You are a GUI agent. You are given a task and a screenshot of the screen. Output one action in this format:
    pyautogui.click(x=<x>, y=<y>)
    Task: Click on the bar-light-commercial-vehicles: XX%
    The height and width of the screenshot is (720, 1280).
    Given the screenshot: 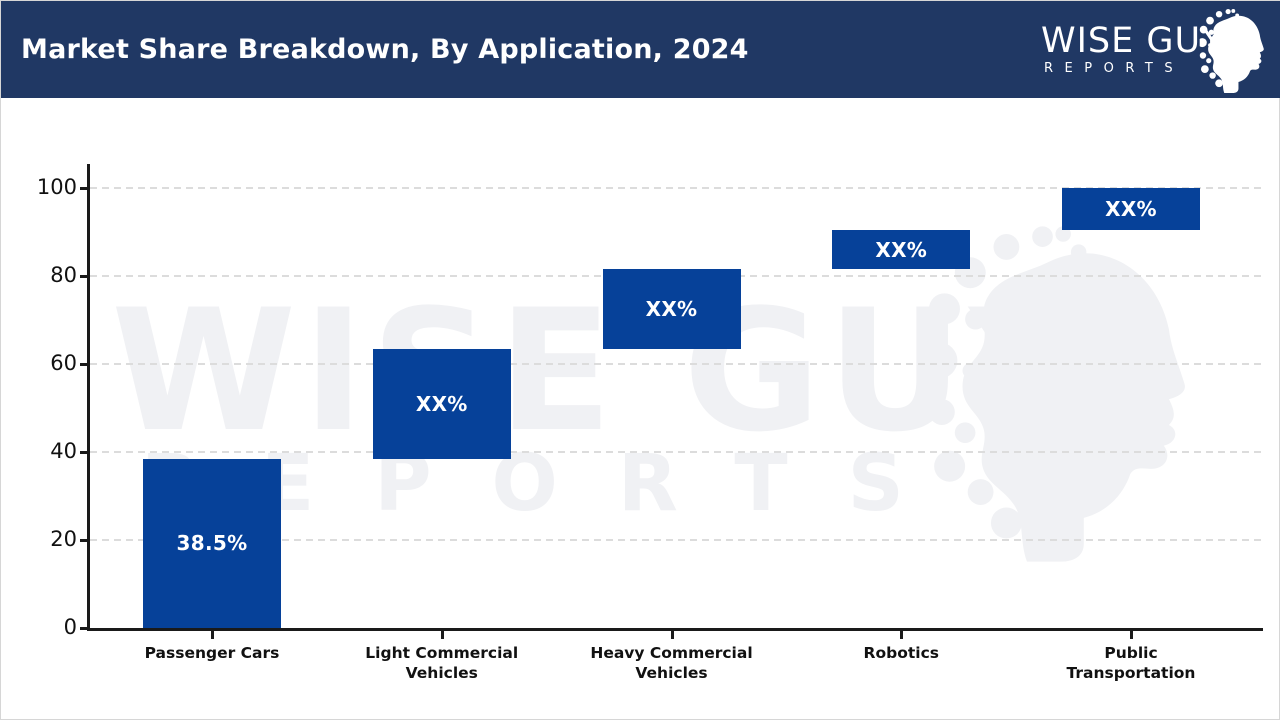 What is the action you would take?
    pyautogui.click(x=441, y=403)
    